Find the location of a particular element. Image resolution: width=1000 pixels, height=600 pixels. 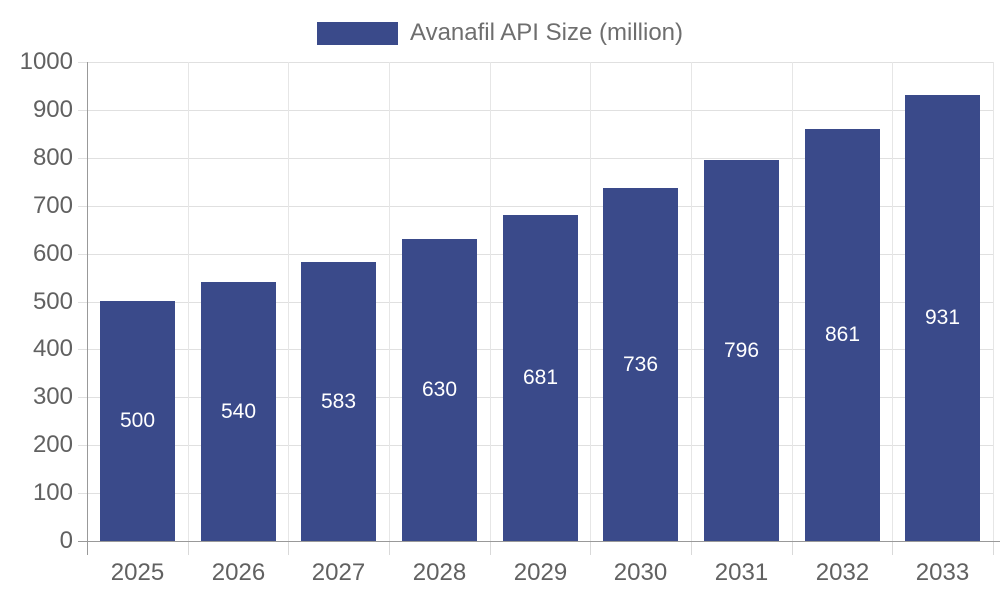

x-tick-label: 2028 is located at coordinates (439, 572).